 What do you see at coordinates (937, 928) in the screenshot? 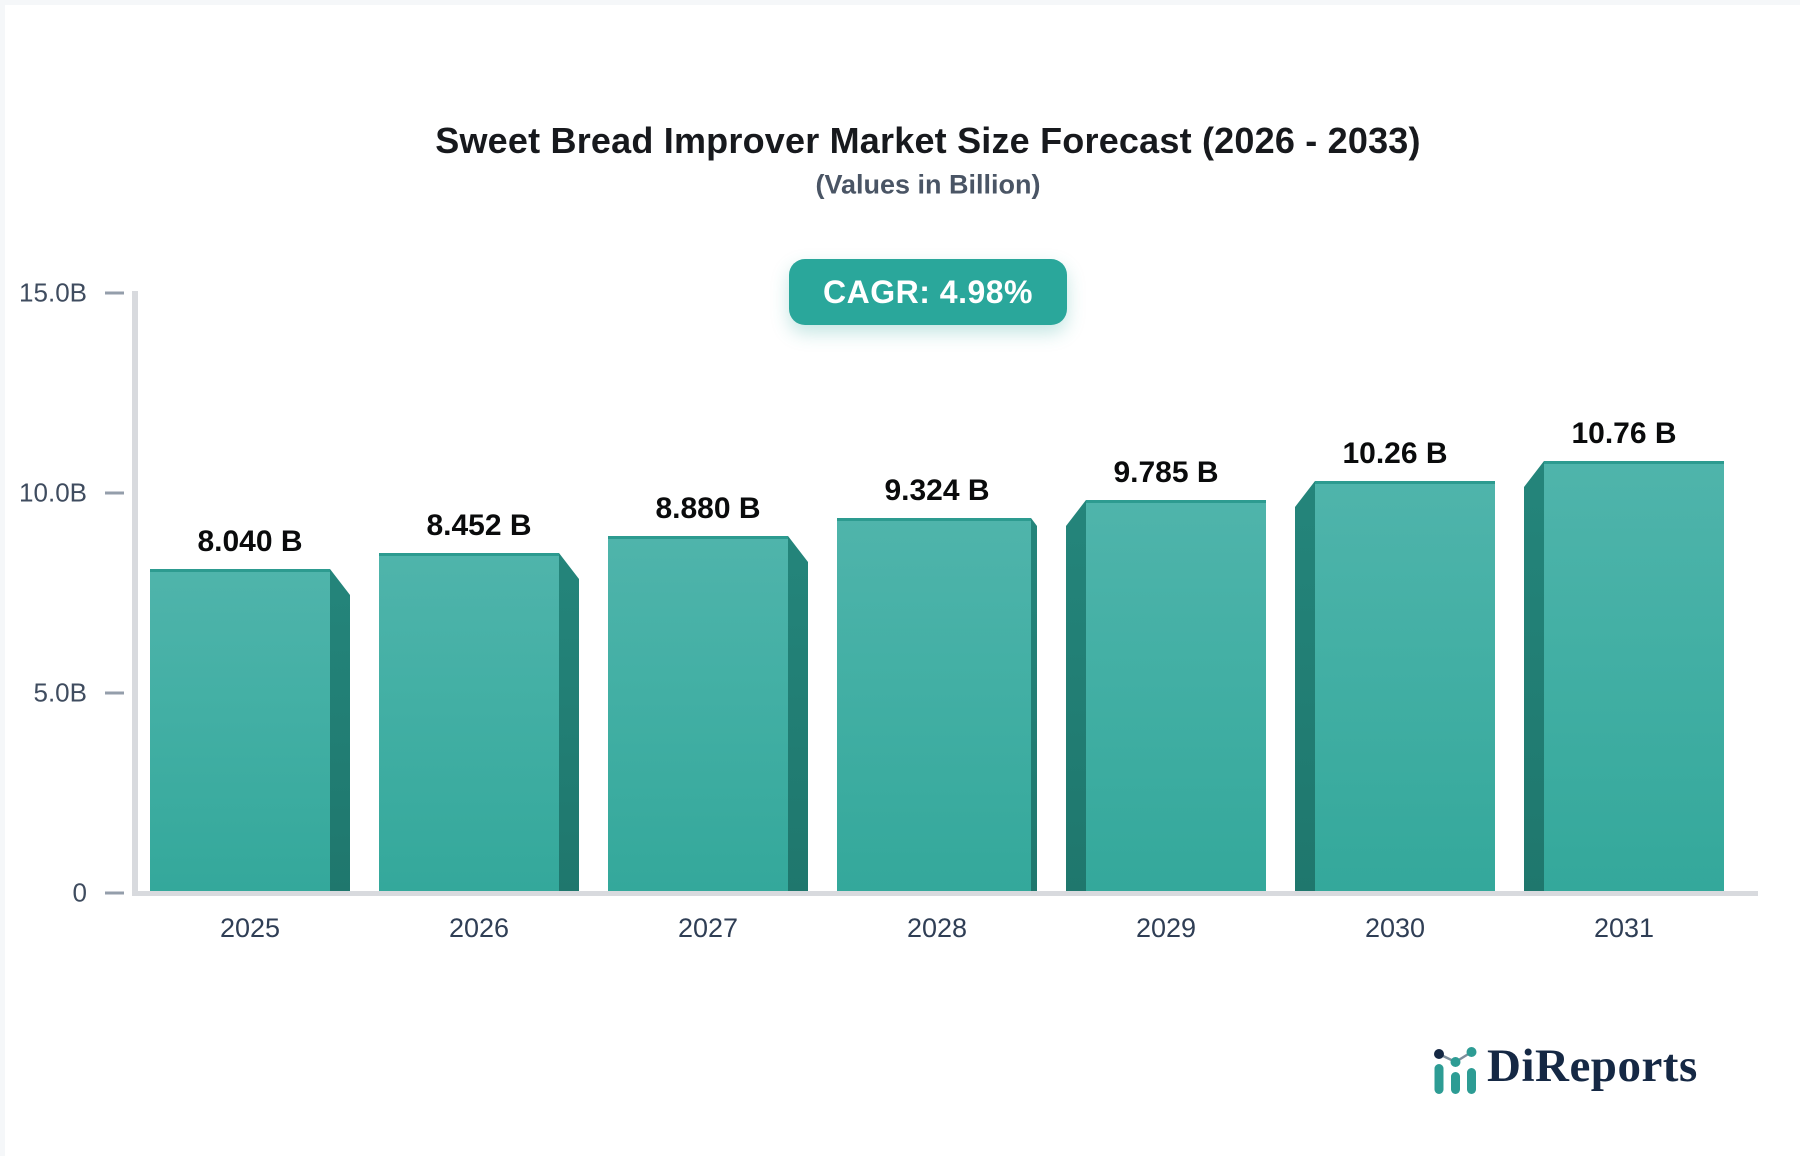
I see `x-axis-label-2028: 2028` at bounding box center [937, 928].